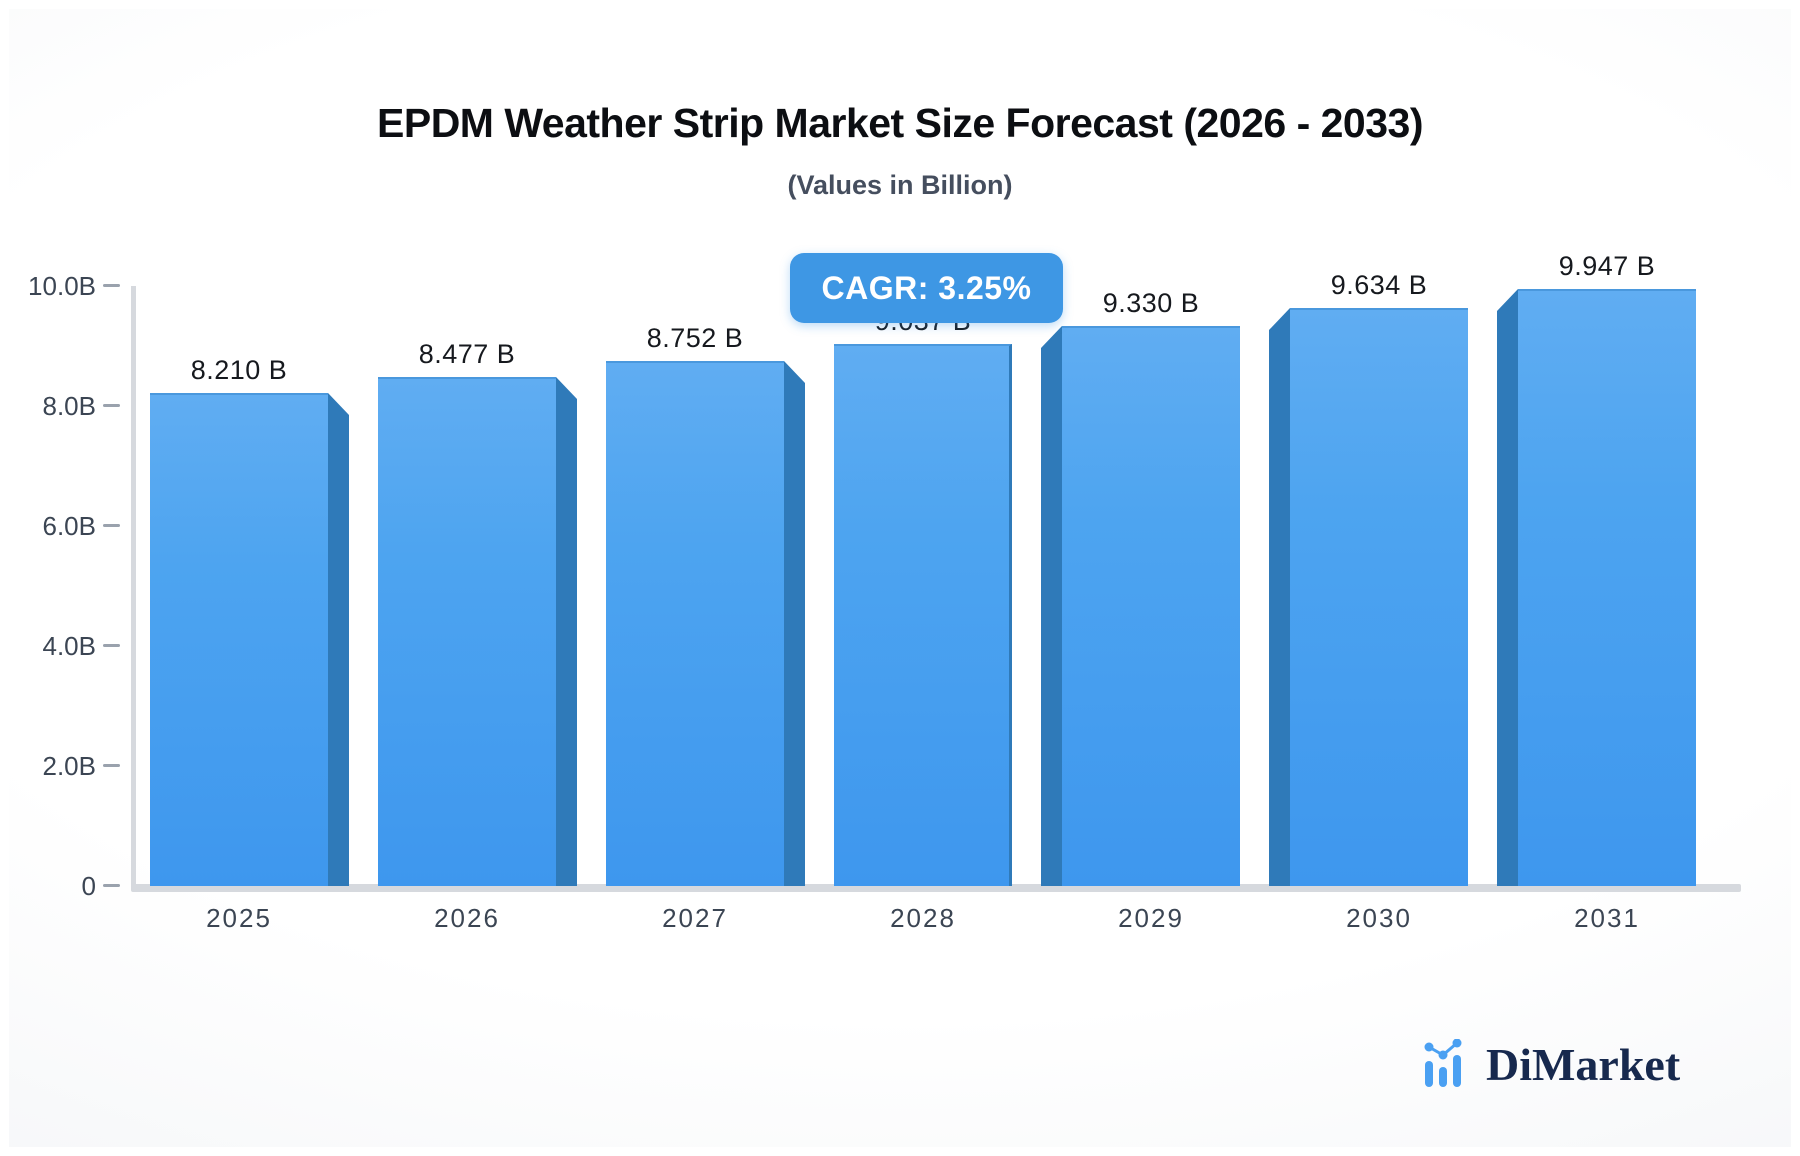 The height and width of the screenshot is (1156, 1800). What do you see at coordinates (239, 918) in the screenshot?
I see `x-tick-label-2025: 2025` at bounding box center [239, 918].